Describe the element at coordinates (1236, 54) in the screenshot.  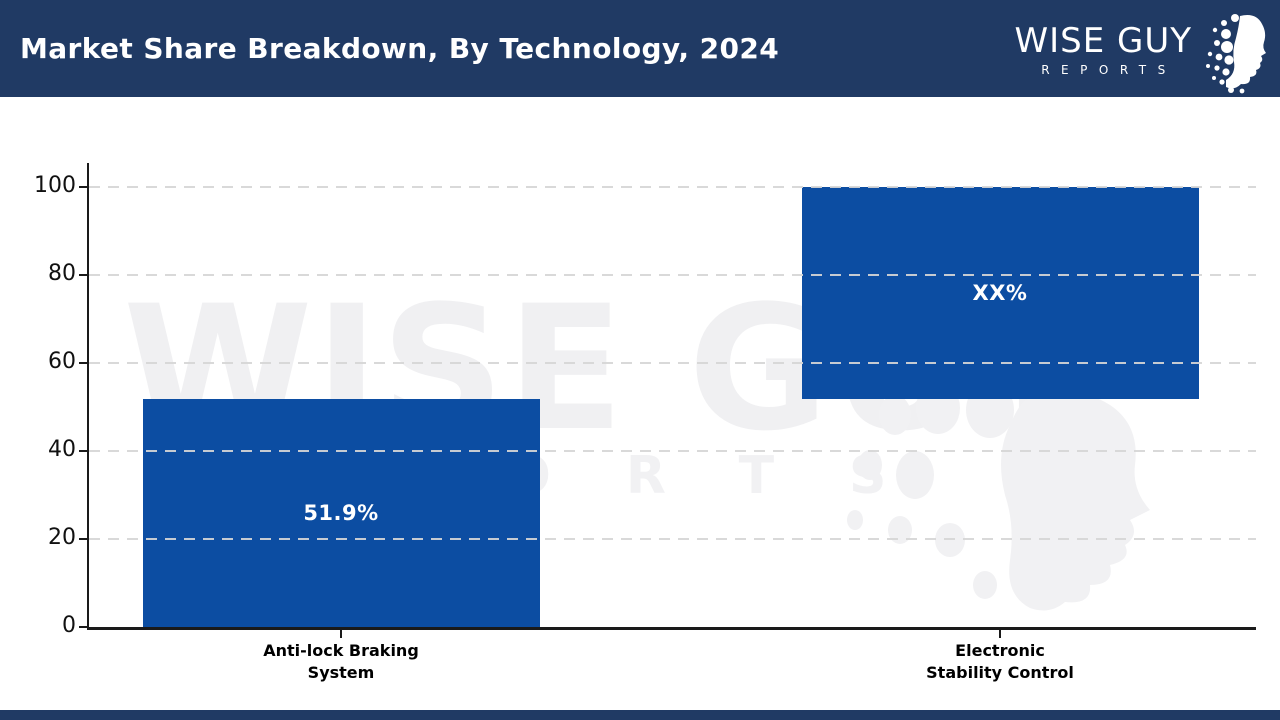
I see `logo-face-icon` at that location.